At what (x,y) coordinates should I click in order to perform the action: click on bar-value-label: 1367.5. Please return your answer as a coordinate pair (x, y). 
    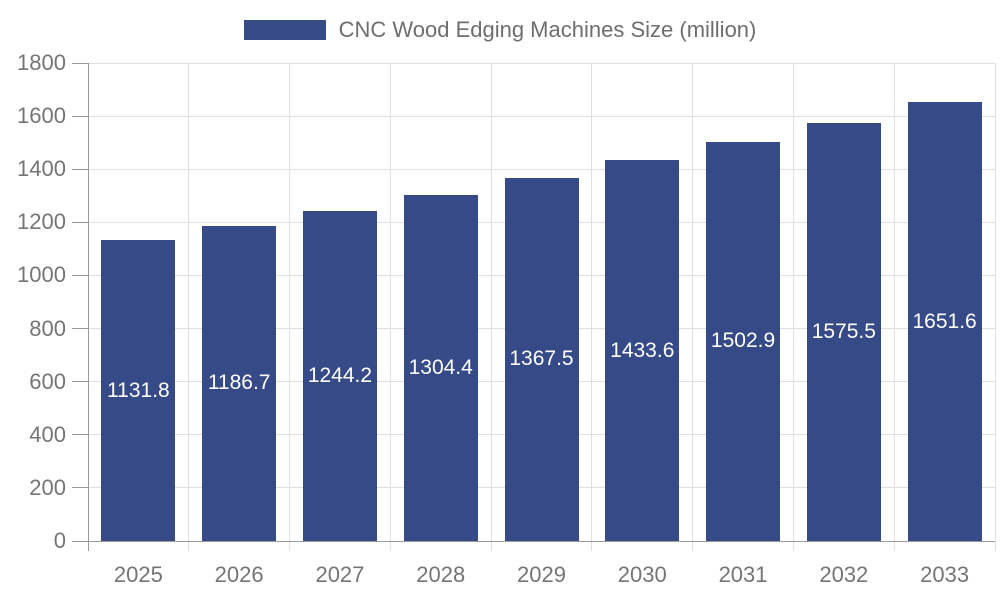
    Looking at the image, I should click on (541, 359).